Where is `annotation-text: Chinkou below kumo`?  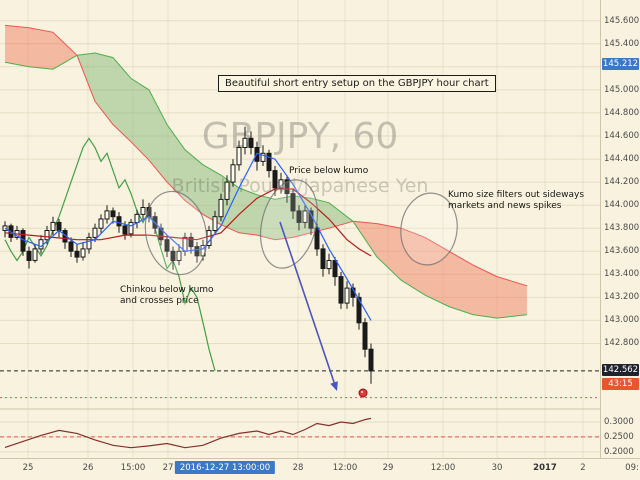 annotation-text: Chinkou below kumo is located at coordinates (167, 290).